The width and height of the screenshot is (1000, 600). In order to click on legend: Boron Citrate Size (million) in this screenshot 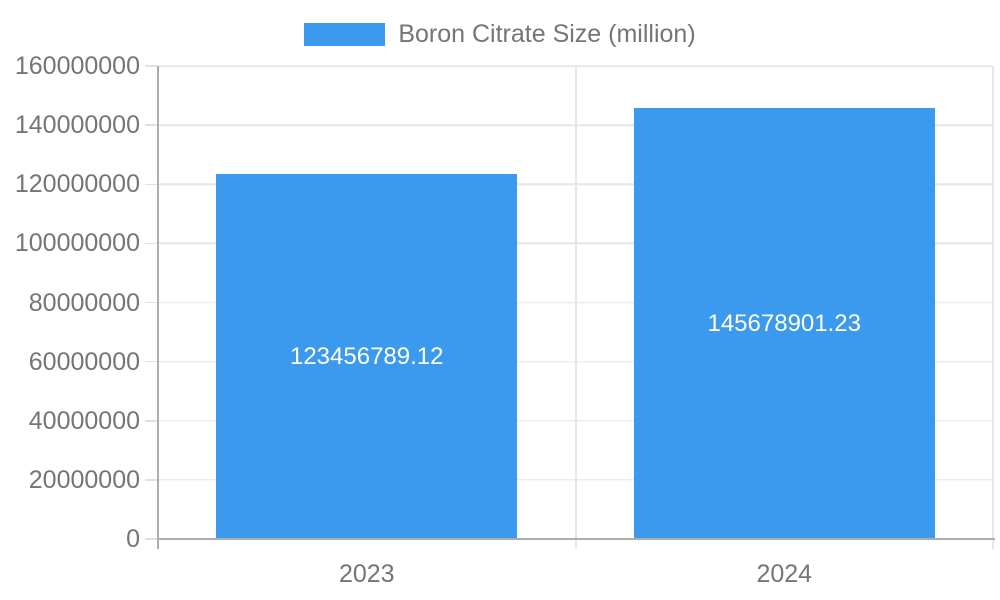, I will do `click(500, 34)`.